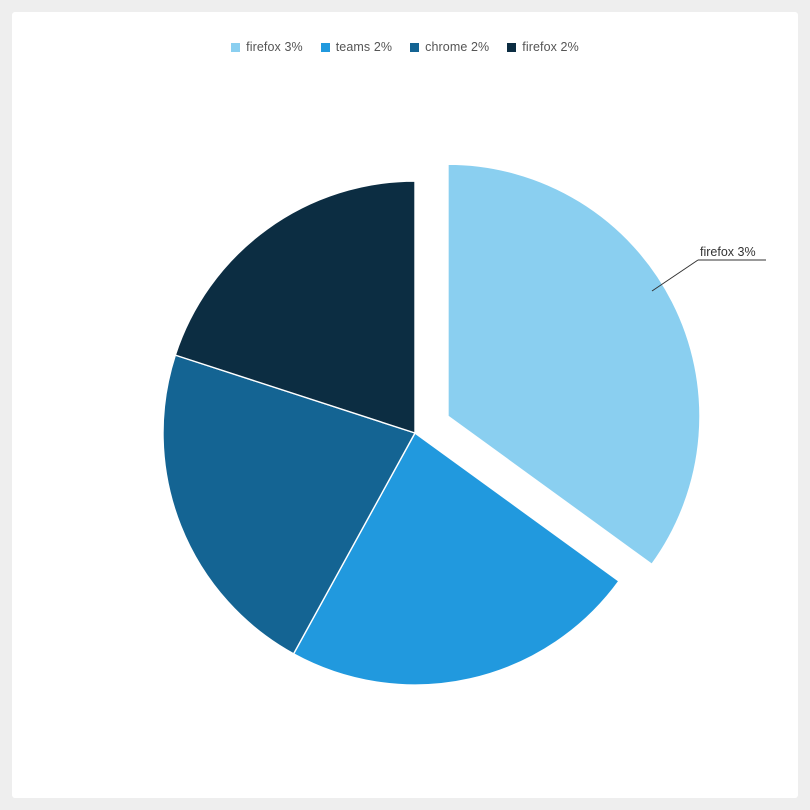 The image size is (810, 810). What do you see at coordinates (405, 47) in the screenshot?
I see `chart-legend: firefox 3% teams 2% chrome 2% firefox 2%` at bounding box center [405, 47].